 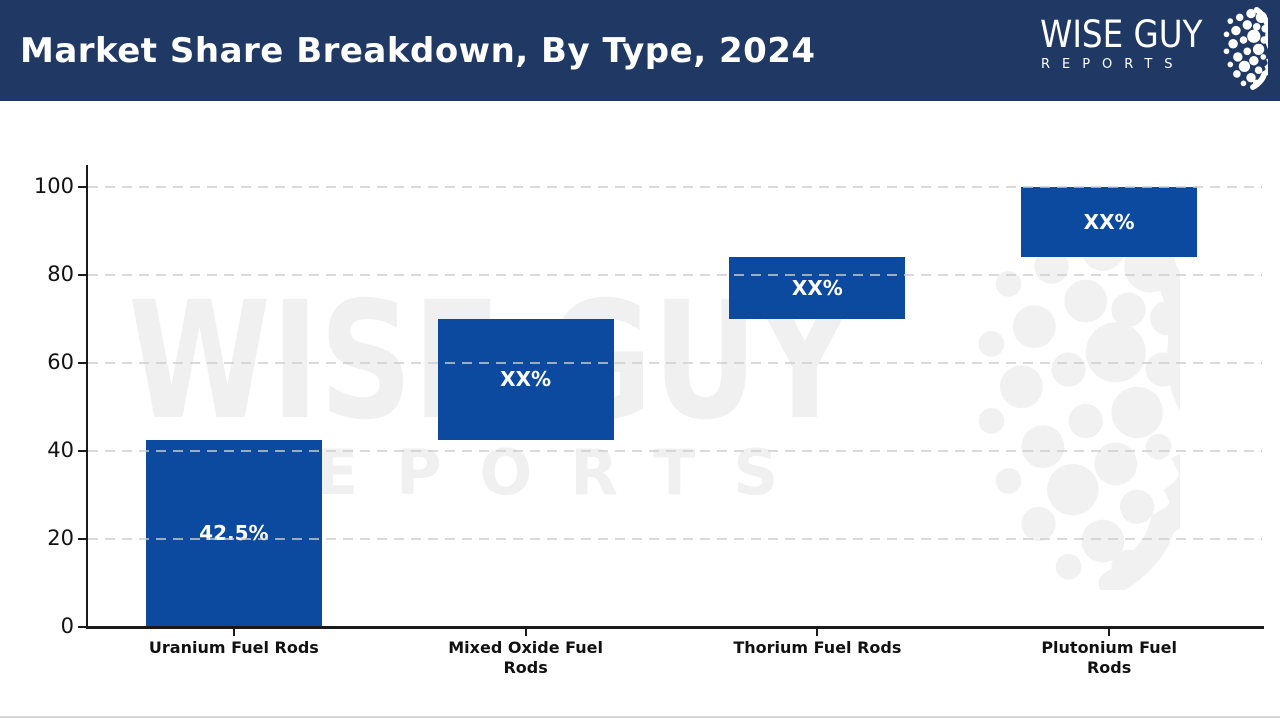 What do you see at coordinates (1120, 34) in the screenshot?
I see `logo-wise-guy: WISE GUY` at bounding box center [1120, 34].